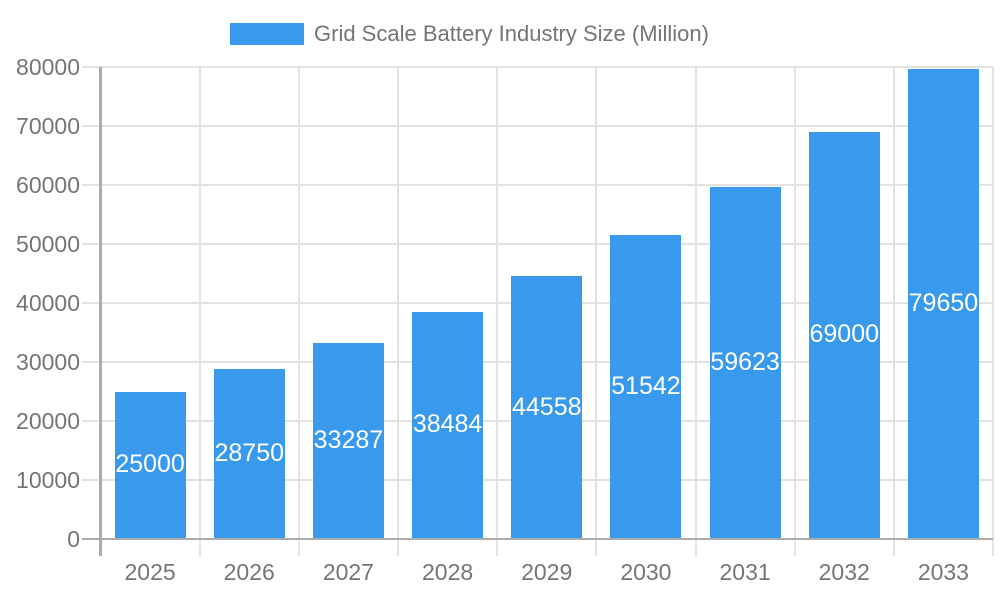 The height and width of the screenshot is (600, 1000). What do you see at coordinates (537, 539) in the screenshot?
I see `x-axis-line` at bounding box center [537, 539].